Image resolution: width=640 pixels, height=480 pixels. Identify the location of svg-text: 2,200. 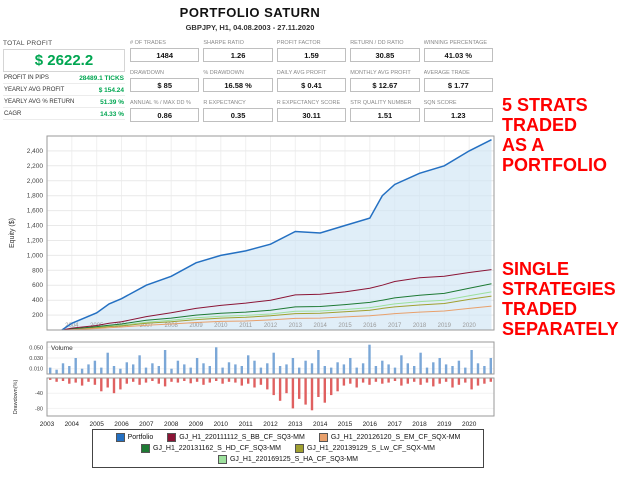
(35, 166).